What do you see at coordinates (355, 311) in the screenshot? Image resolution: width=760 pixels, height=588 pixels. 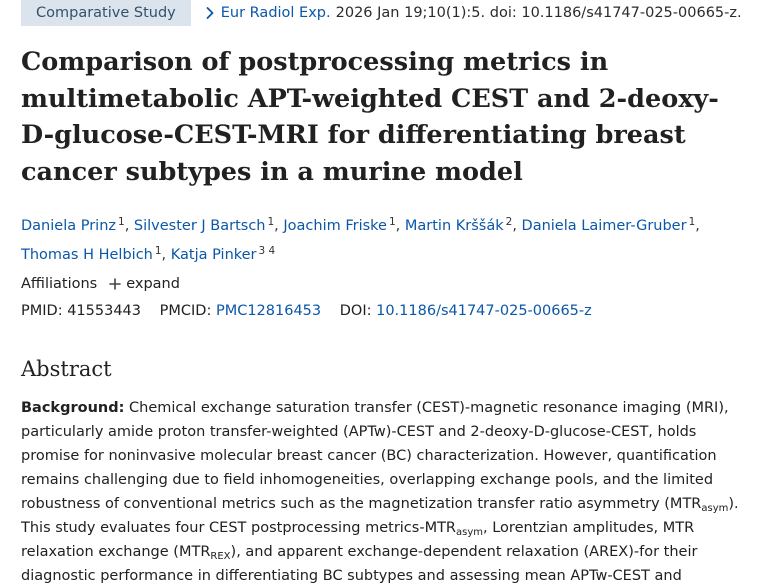 I see `doi-label: DOI:` at bounding box center [355, 311].